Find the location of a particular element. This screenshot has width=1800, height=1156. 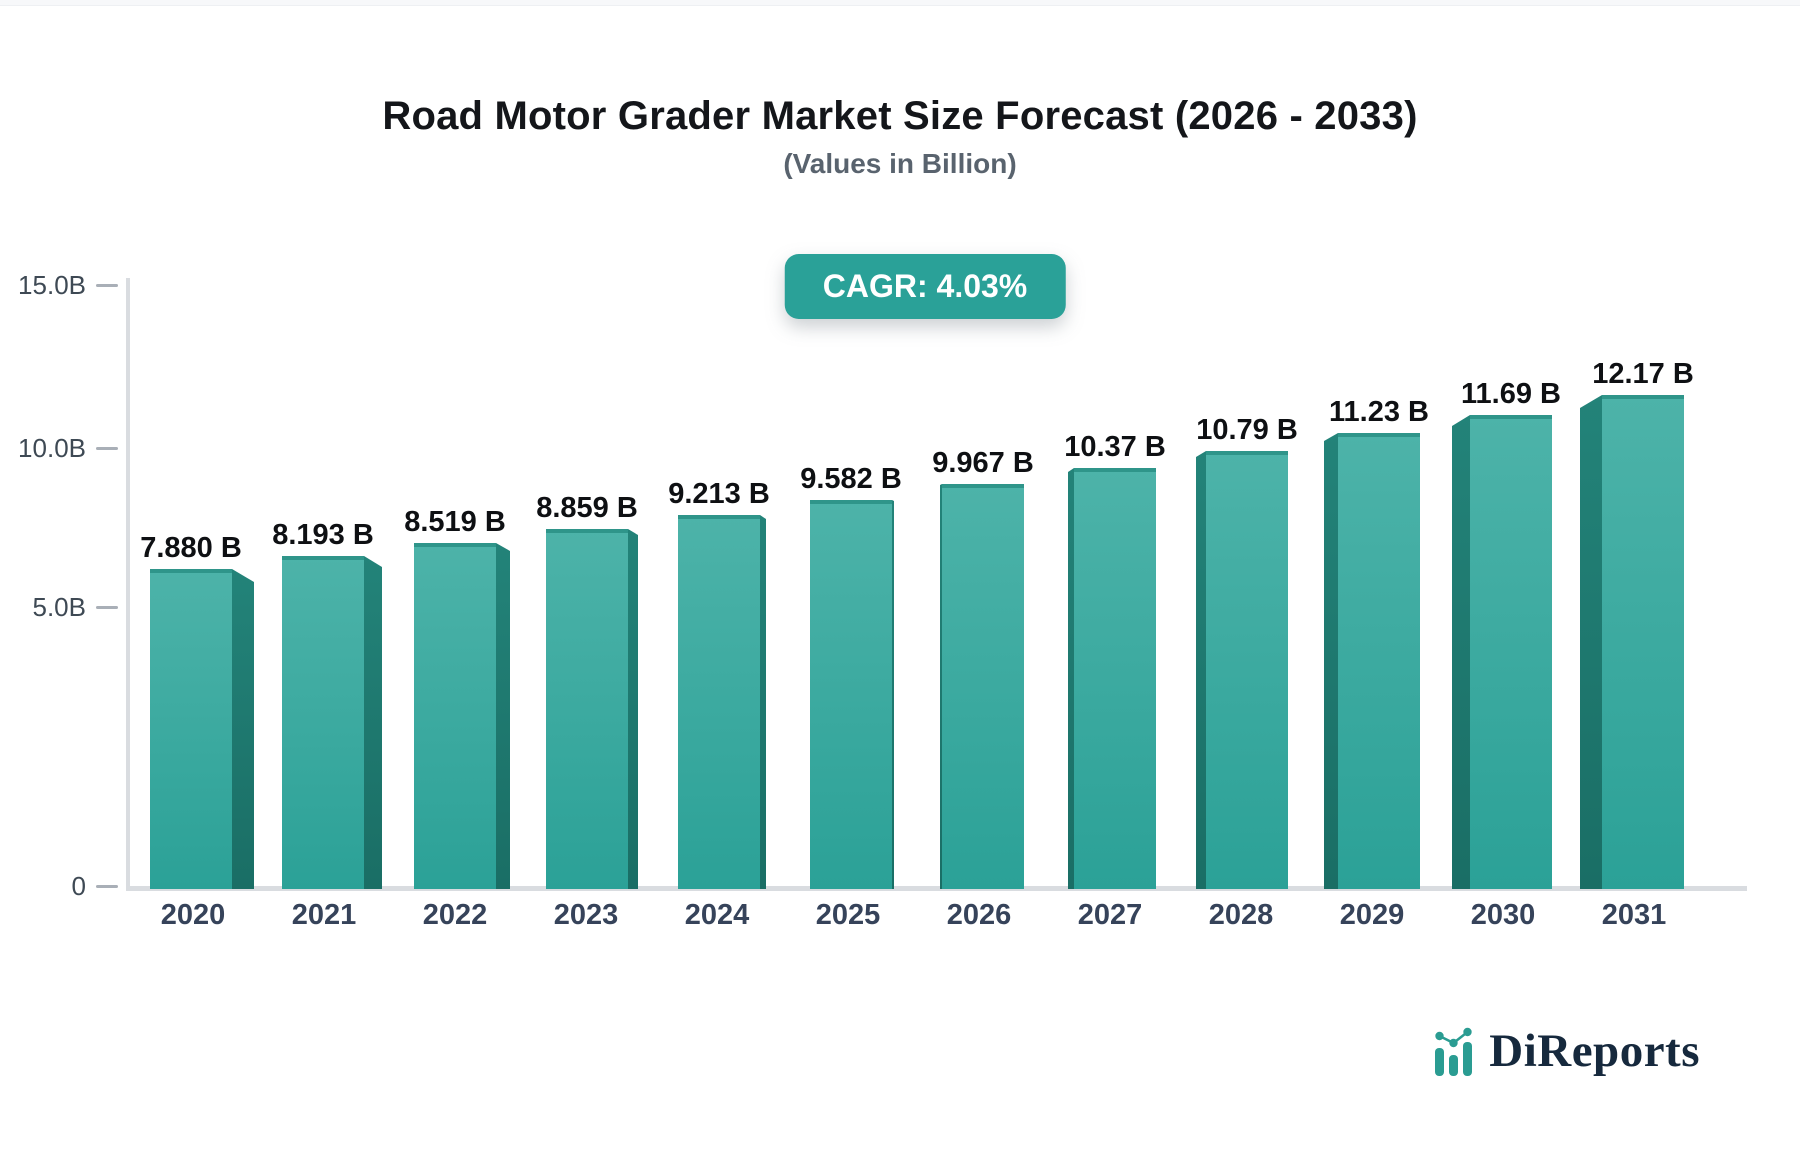

bar-2030: 11.69 B is located at coordinates (1506, 633).